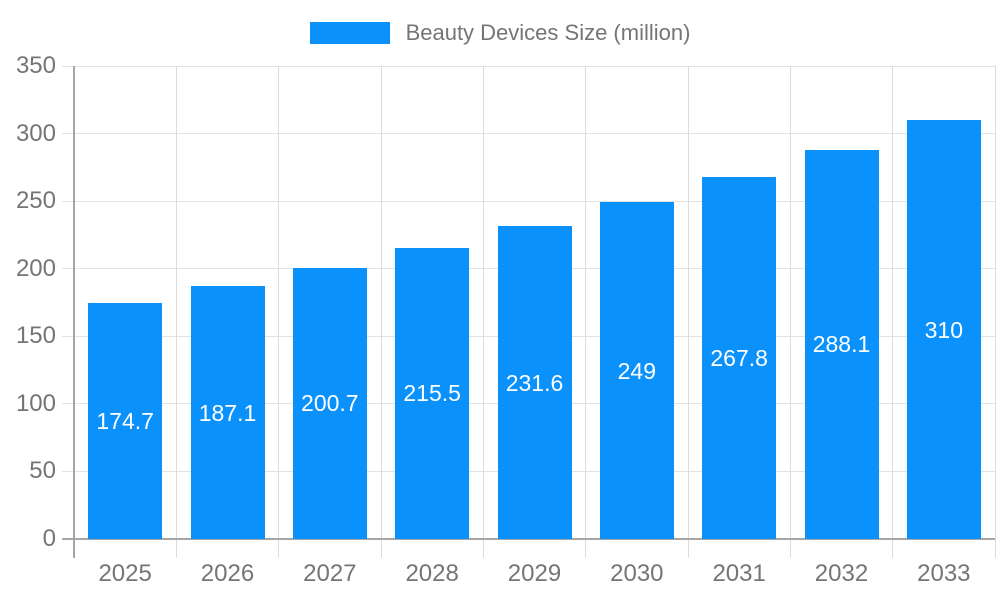  What do you see at coordinates (227, 573) in the screenshot?
I see `x-tick-label: 2026` at bounding box center [227, 573].